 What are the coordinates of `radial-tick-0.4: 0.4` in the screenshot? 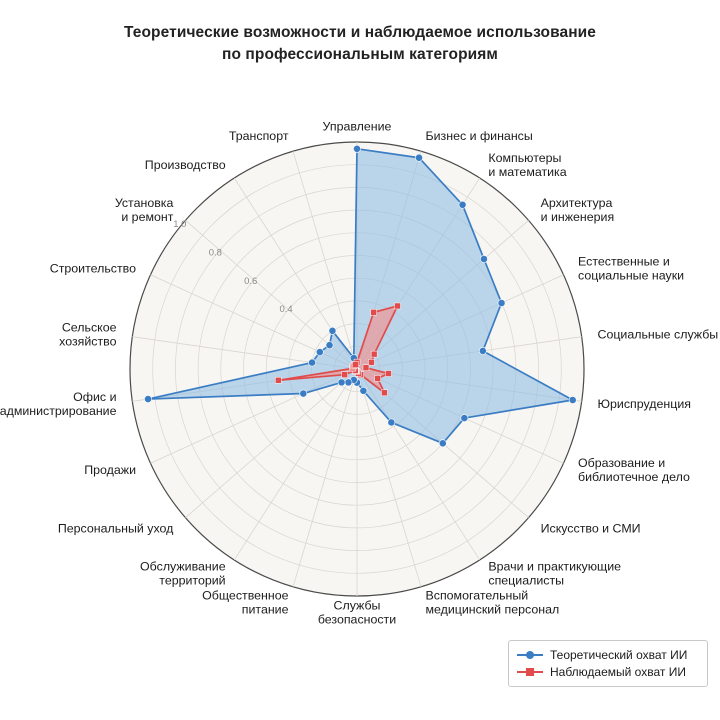 It's located at (285, 309).